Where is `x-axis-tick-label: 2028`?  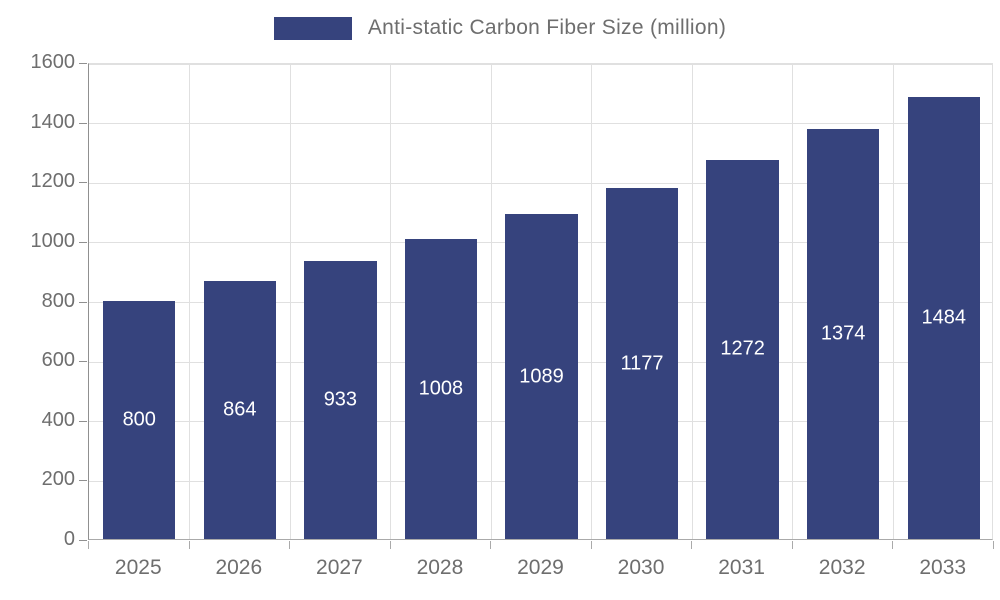 x-axis-tick-label: 2028 is located at coordinates (440, 567).